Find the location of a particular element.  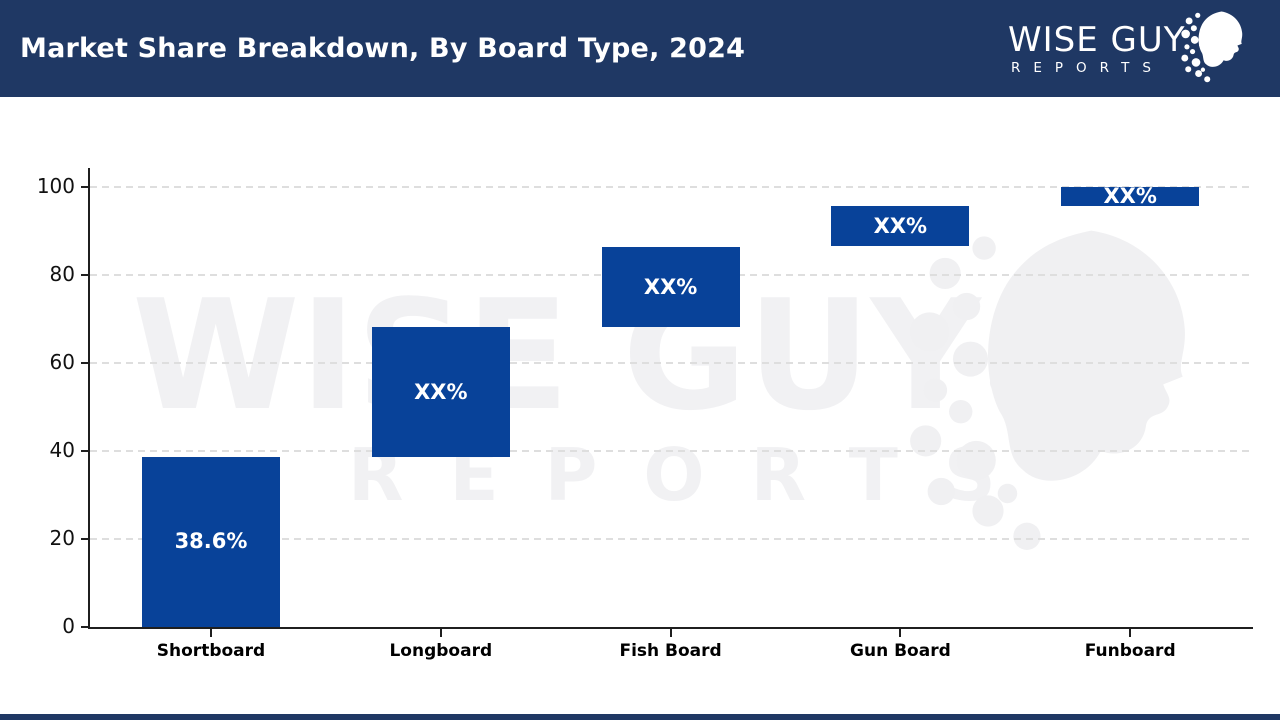

bar-longboard: XX% is located at coordinates (440, 392).